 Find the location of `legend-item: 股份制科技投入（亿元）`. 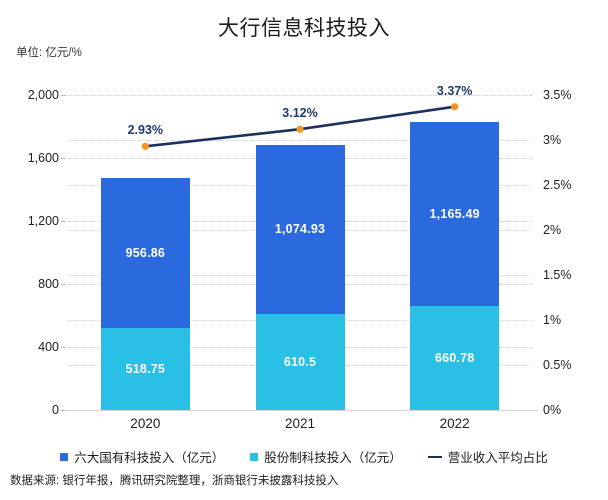

legend-item: 股份制科技投入（亿元） is located at coordinates (326, 456).